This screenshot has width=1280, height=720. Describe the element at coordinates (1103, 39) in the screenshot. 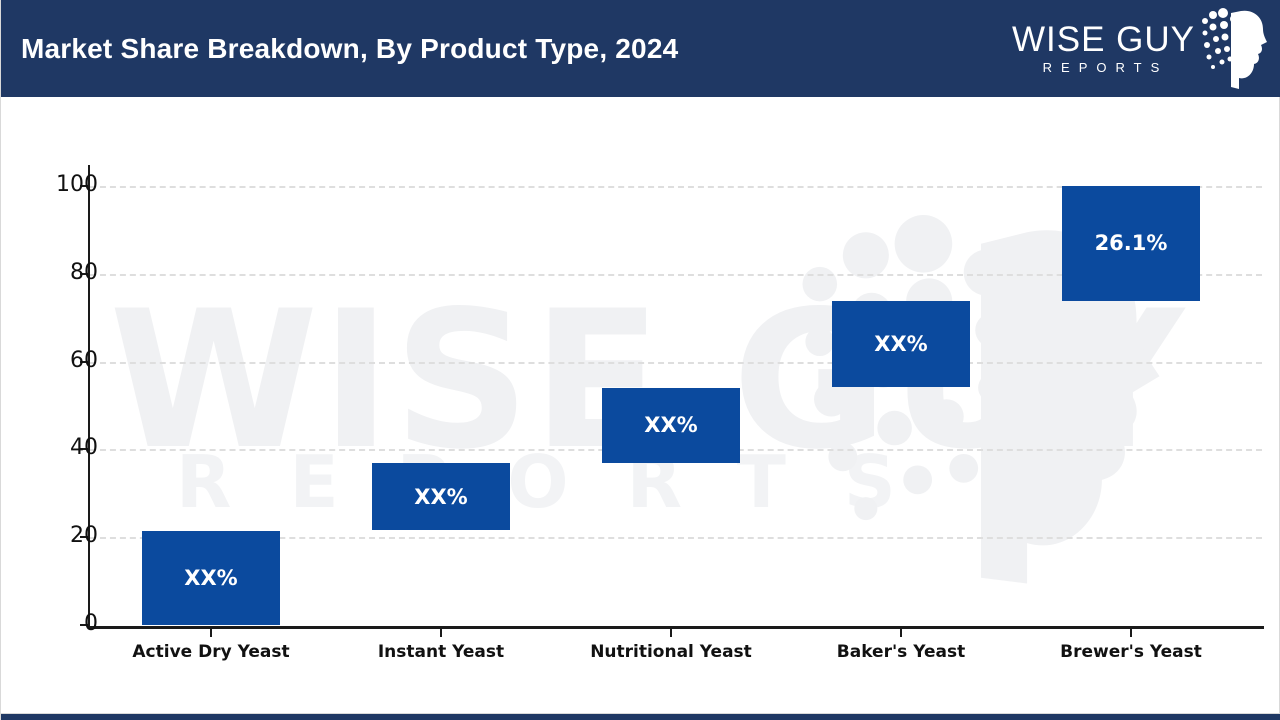

I see `brand-logo-line1: WISE GUY` at that location.